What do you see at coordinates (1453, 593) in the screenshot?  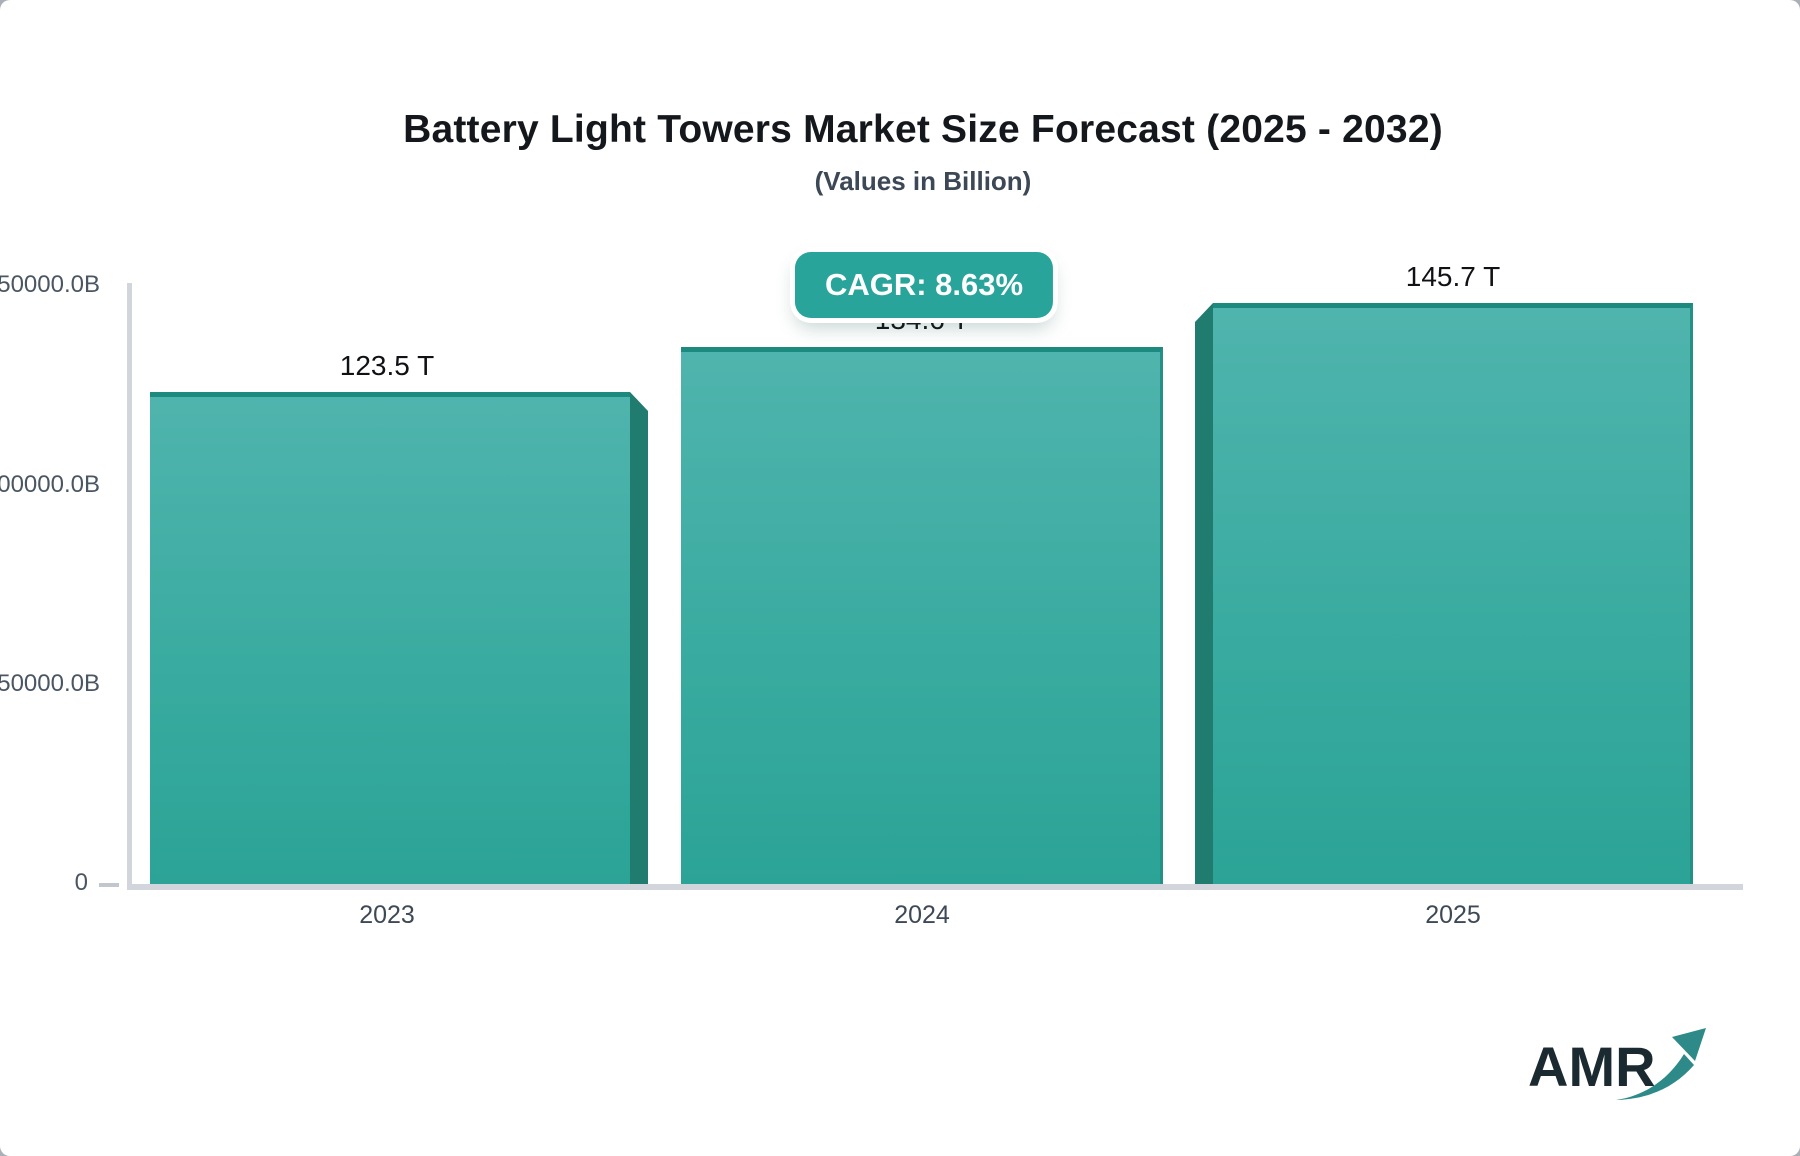 I see `bar-2025` at bounding box center [1453, 593].